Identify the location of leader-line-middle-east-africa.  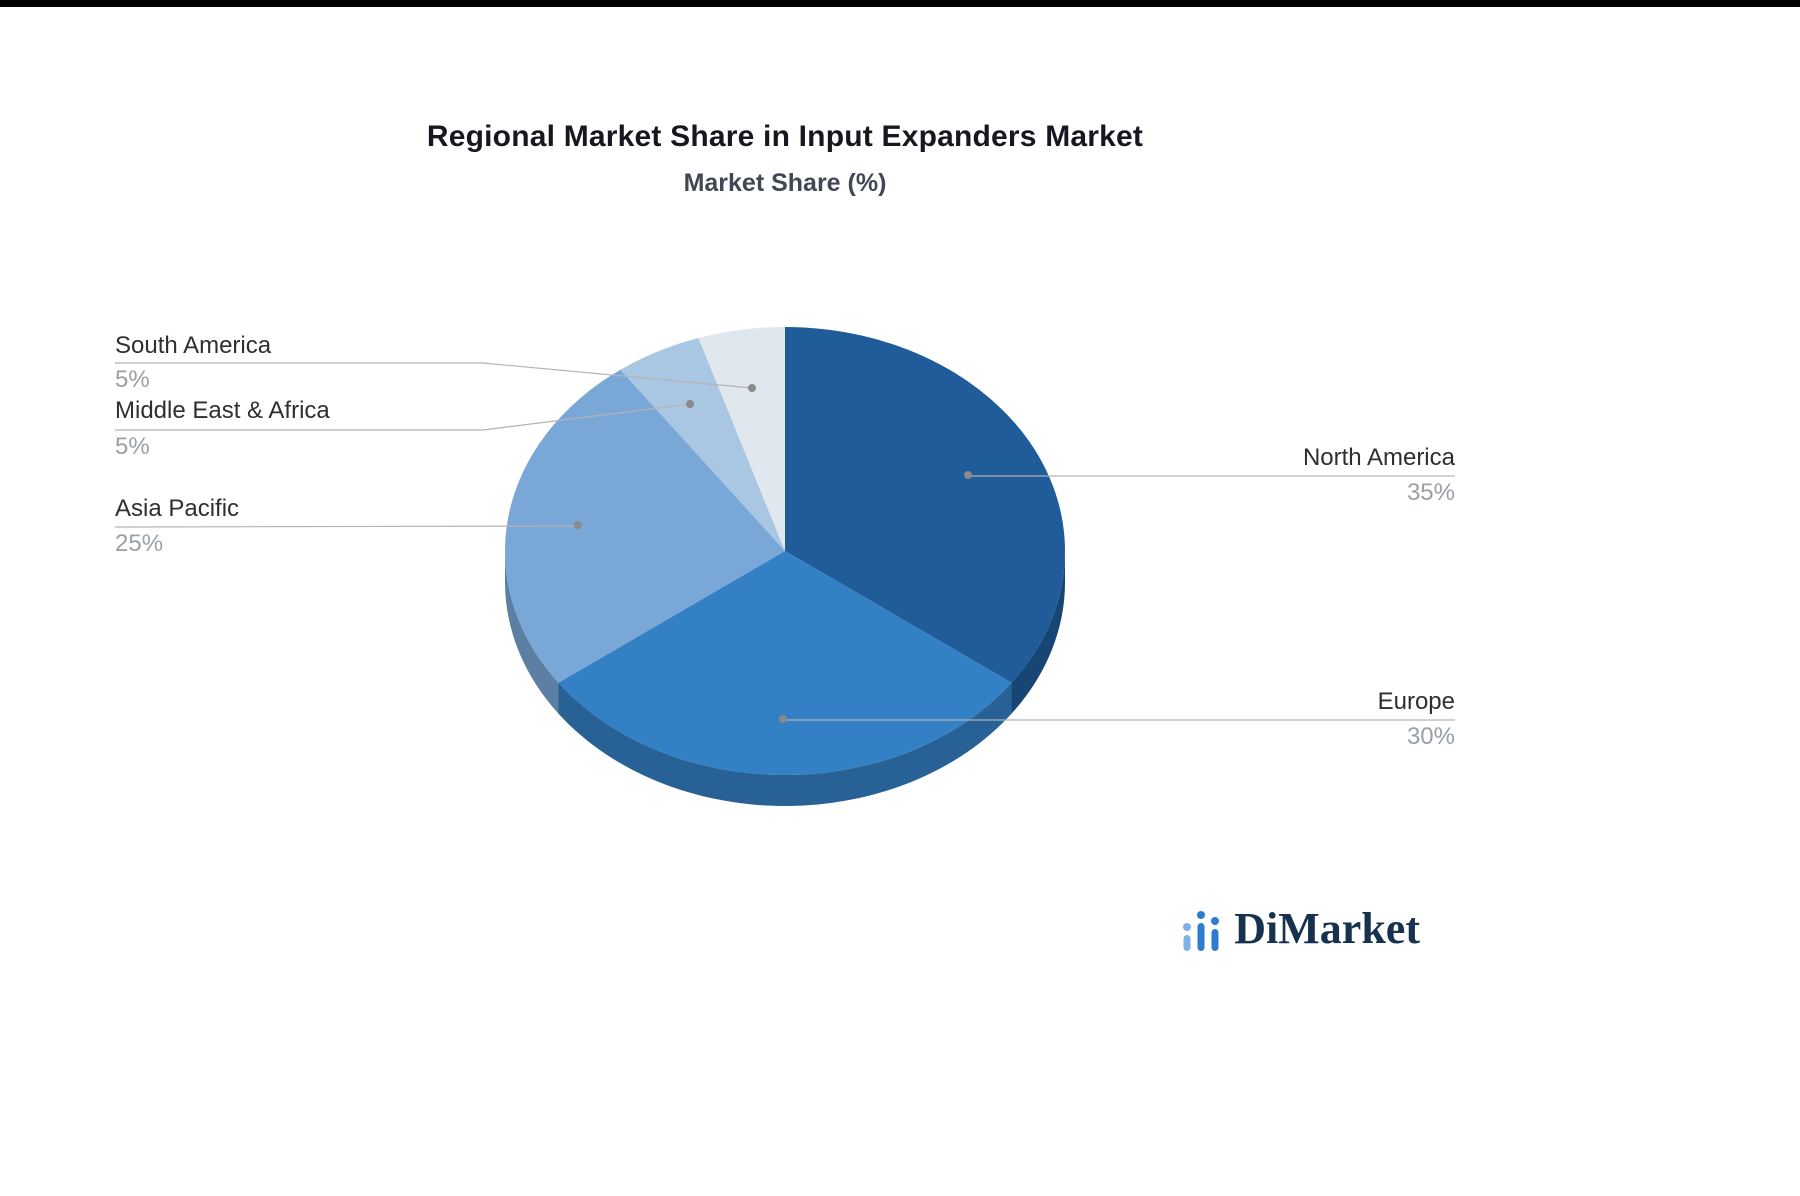
(403, 417).